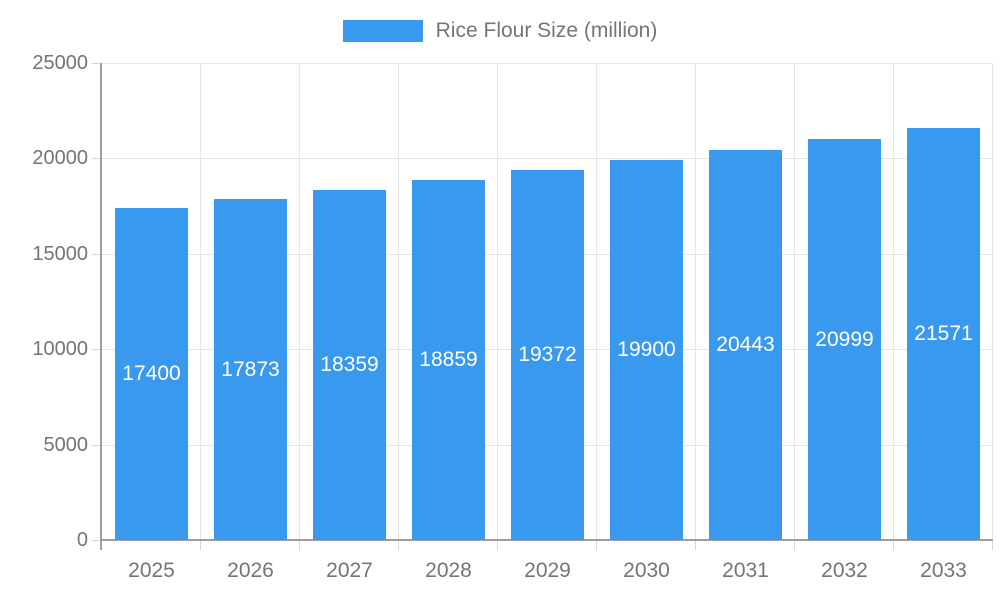 The height and width of the screenshot is (600, 1000). I want to click on x-axis-line, so click(547, 540).